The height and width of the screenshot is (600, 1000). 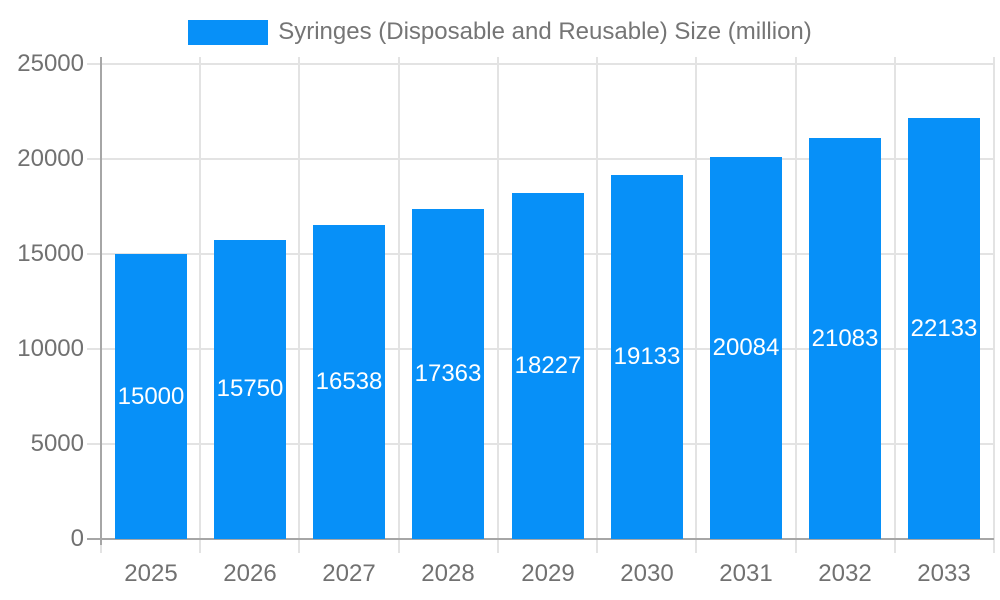 I want to click on x-tick-label: 2027, so click(x=349, y=573).